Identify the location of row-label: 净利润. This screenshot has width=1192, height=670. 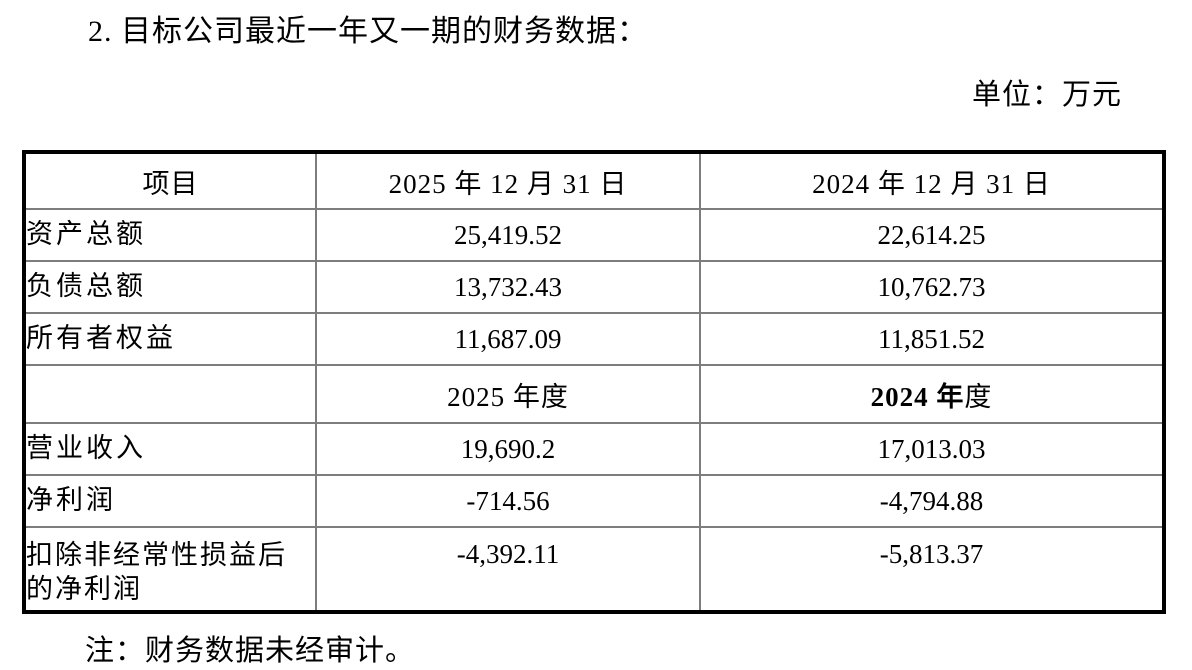
(170, 501).